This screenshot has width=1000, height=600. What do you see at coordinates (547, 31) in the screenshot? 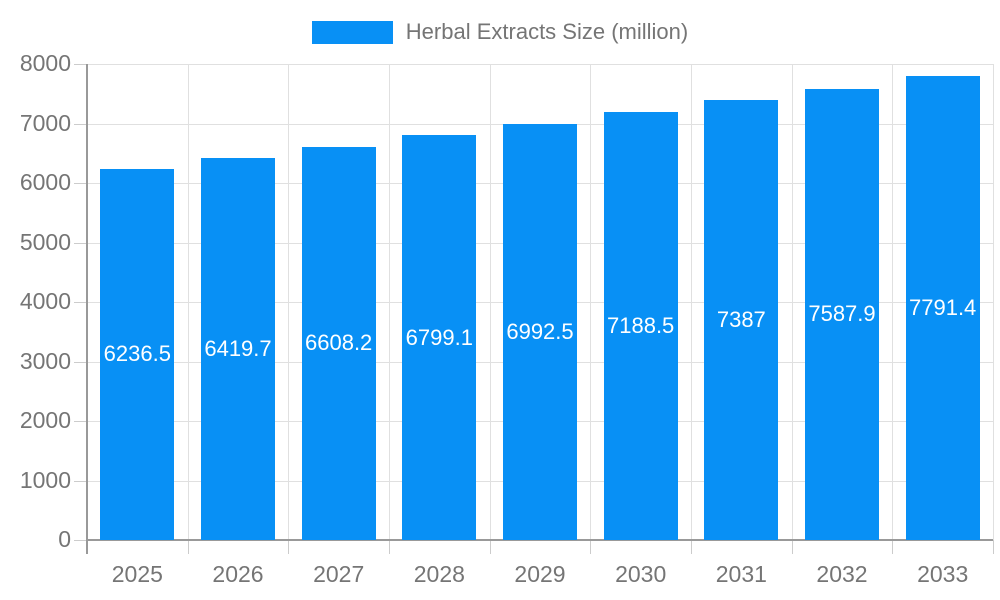
I see `legend-label: Herbal Extracts Size (million)` at bounding box center [547, 31].